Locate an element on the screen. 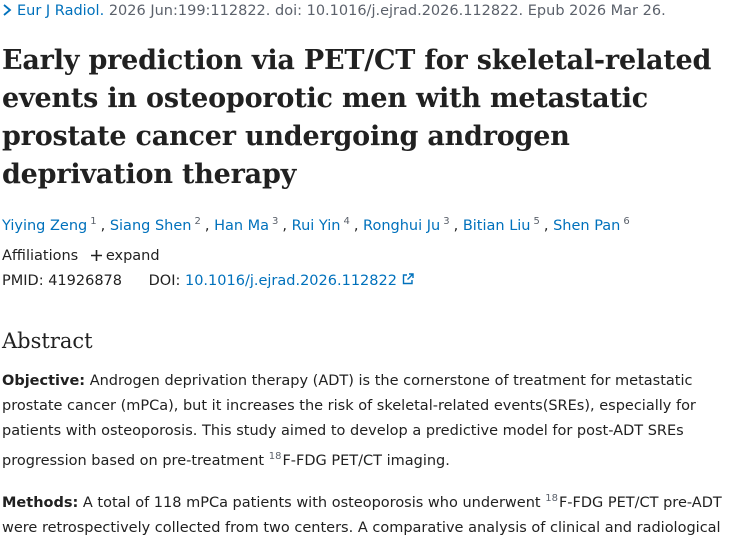 The height and width of the screenshot is (541, 750). external-link-icon is located at coordinates (408, 279).